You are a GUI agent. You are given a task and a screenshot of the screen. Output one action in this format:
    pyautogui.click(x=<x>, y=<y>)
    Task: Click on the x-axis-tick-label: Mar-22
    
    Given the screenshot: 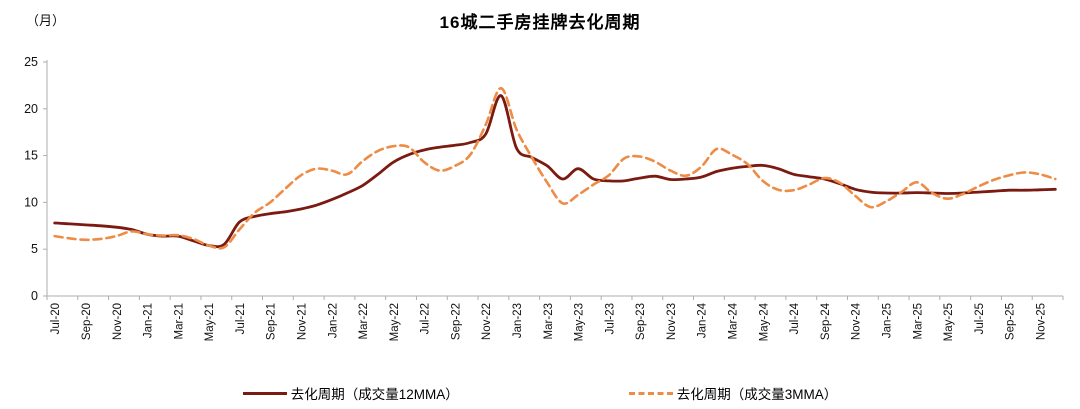 What is the action you would take?
    pyautogui.click(x=364, y=321)
    